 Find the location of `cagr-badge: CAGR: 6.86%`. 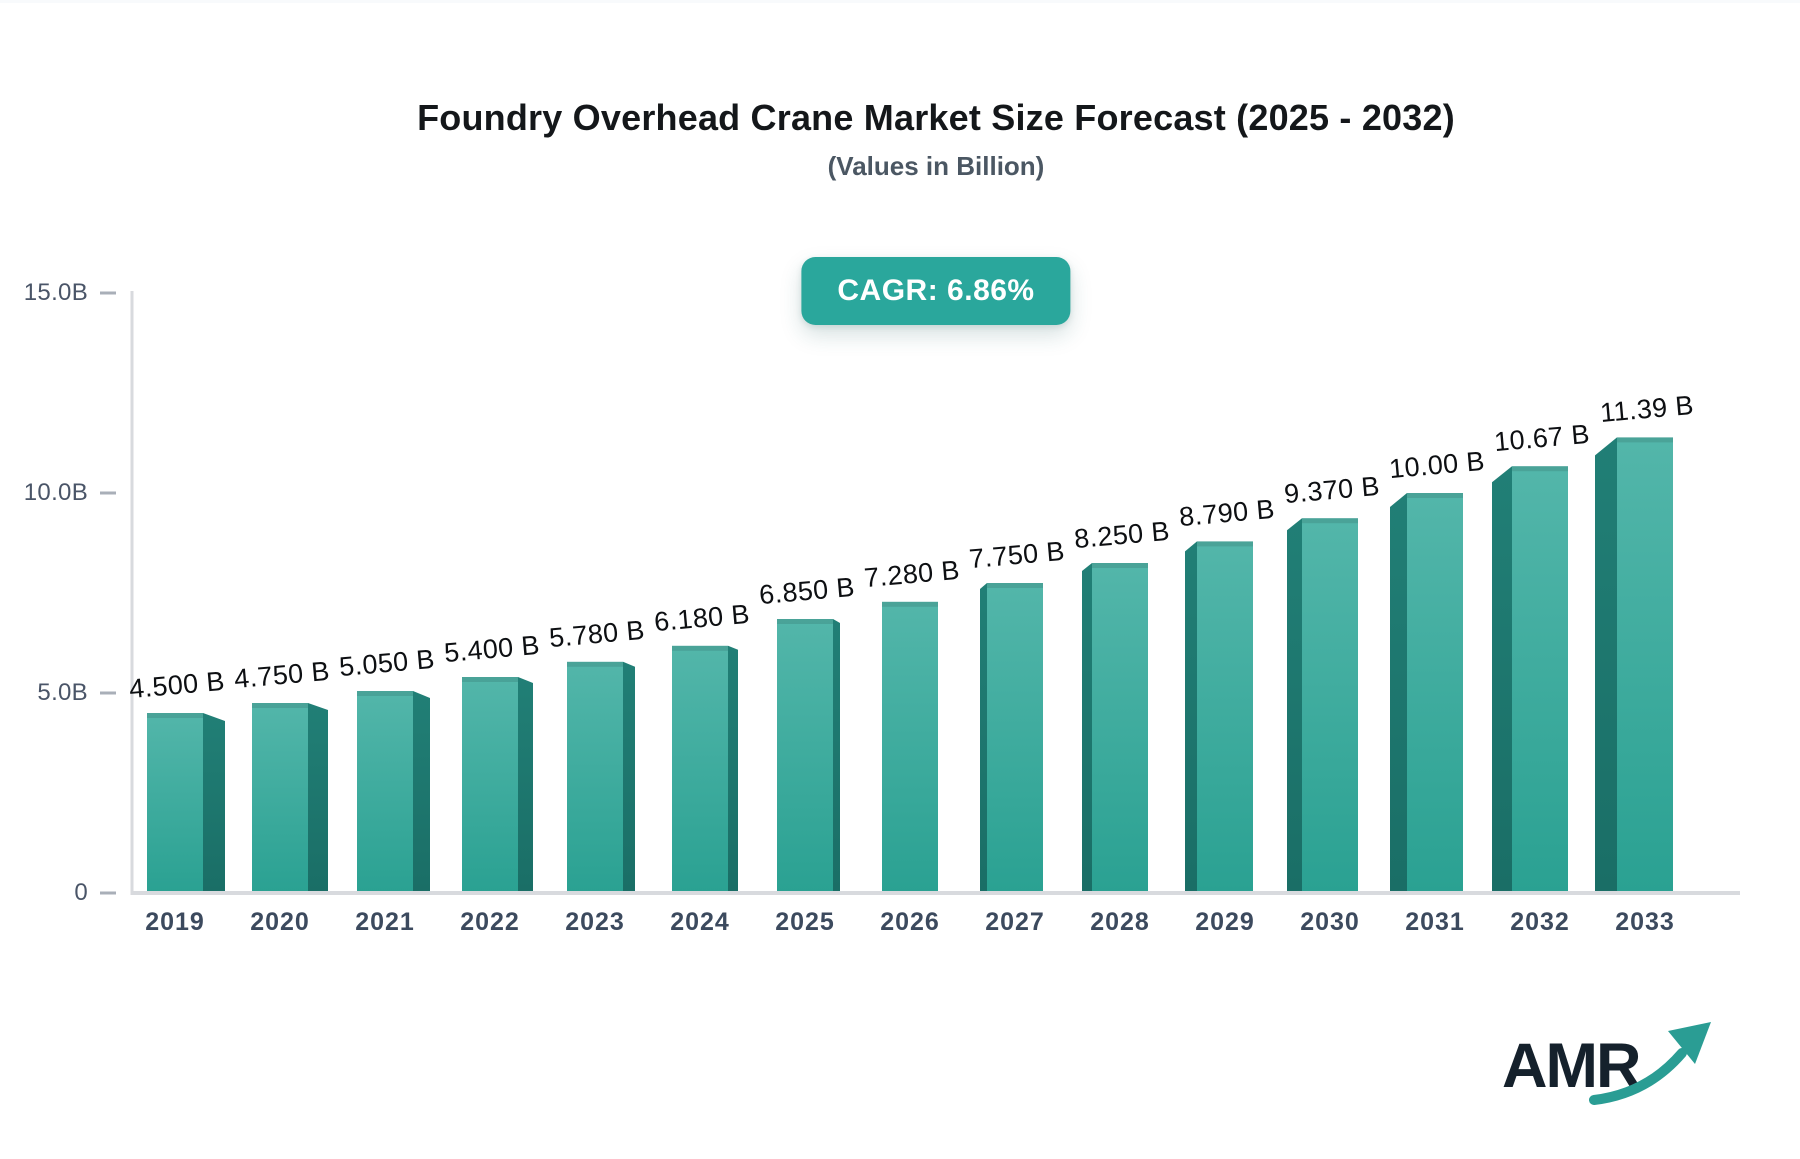

cagr-badge: CAGR: 6.86% is located at coordinates (936, 291).